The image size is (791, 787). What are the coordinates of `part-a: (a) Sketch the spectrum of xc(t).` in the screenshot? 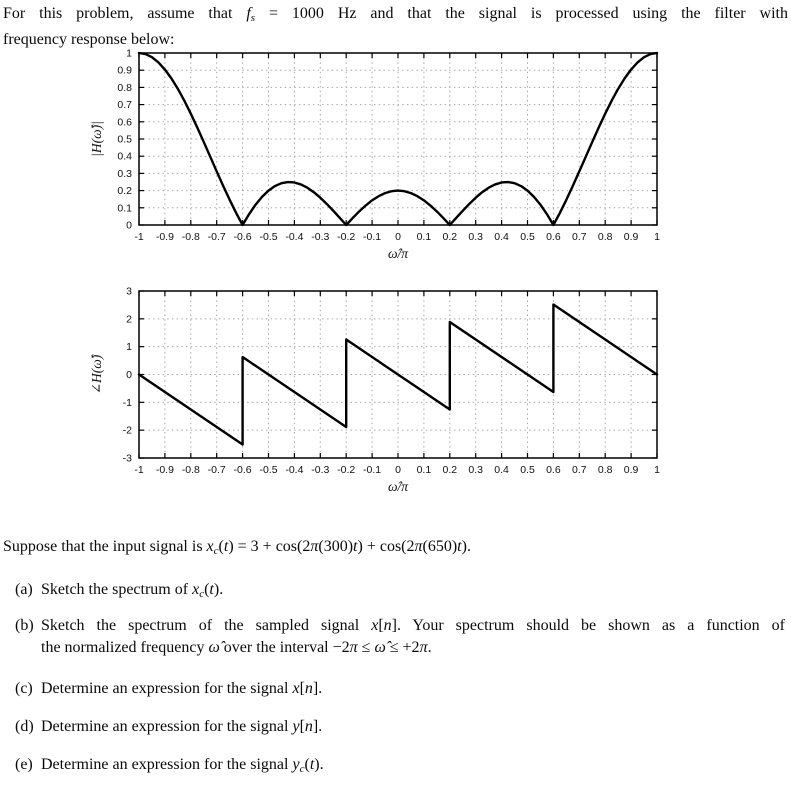 It's located at (400, 592).